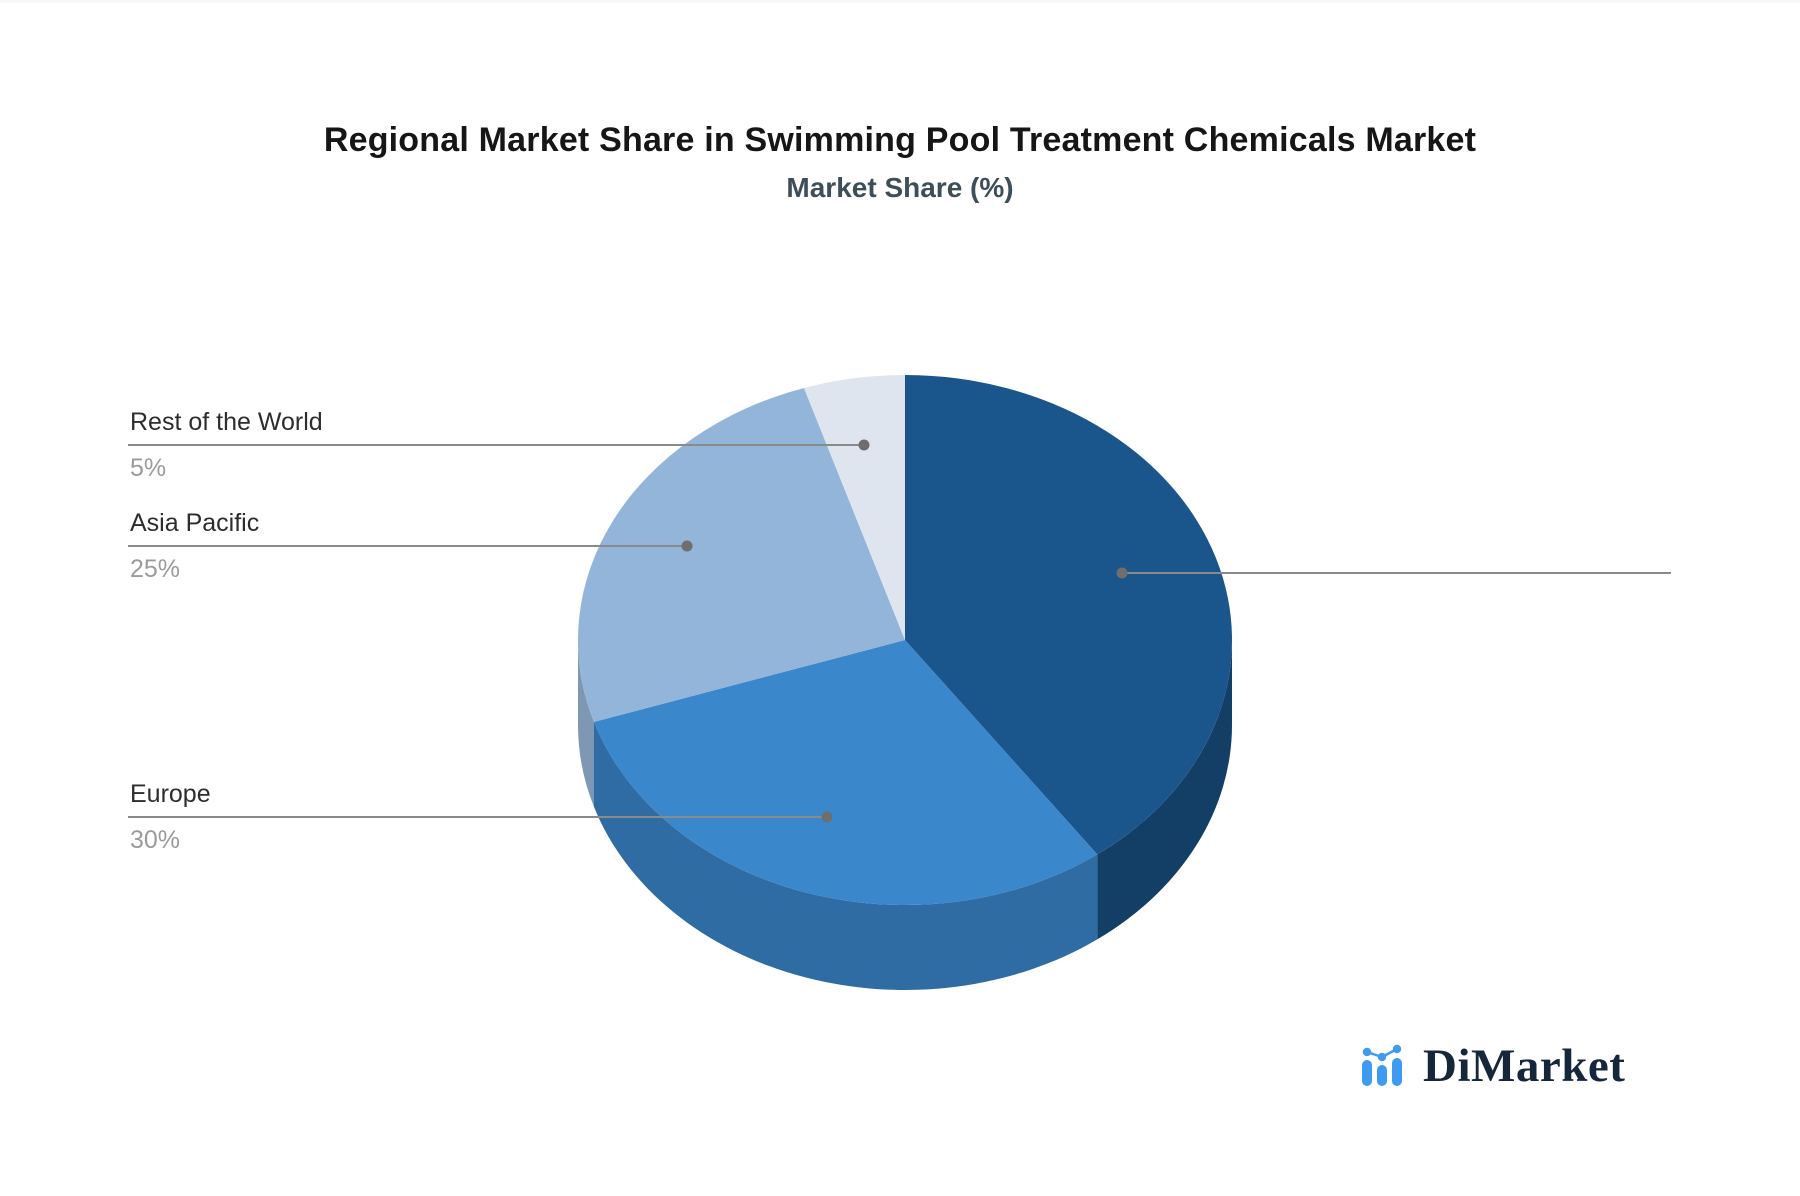 The width and height of the screenshot is (1800, 1196). I want to click on pie-slice-europe, so click(846, 773).